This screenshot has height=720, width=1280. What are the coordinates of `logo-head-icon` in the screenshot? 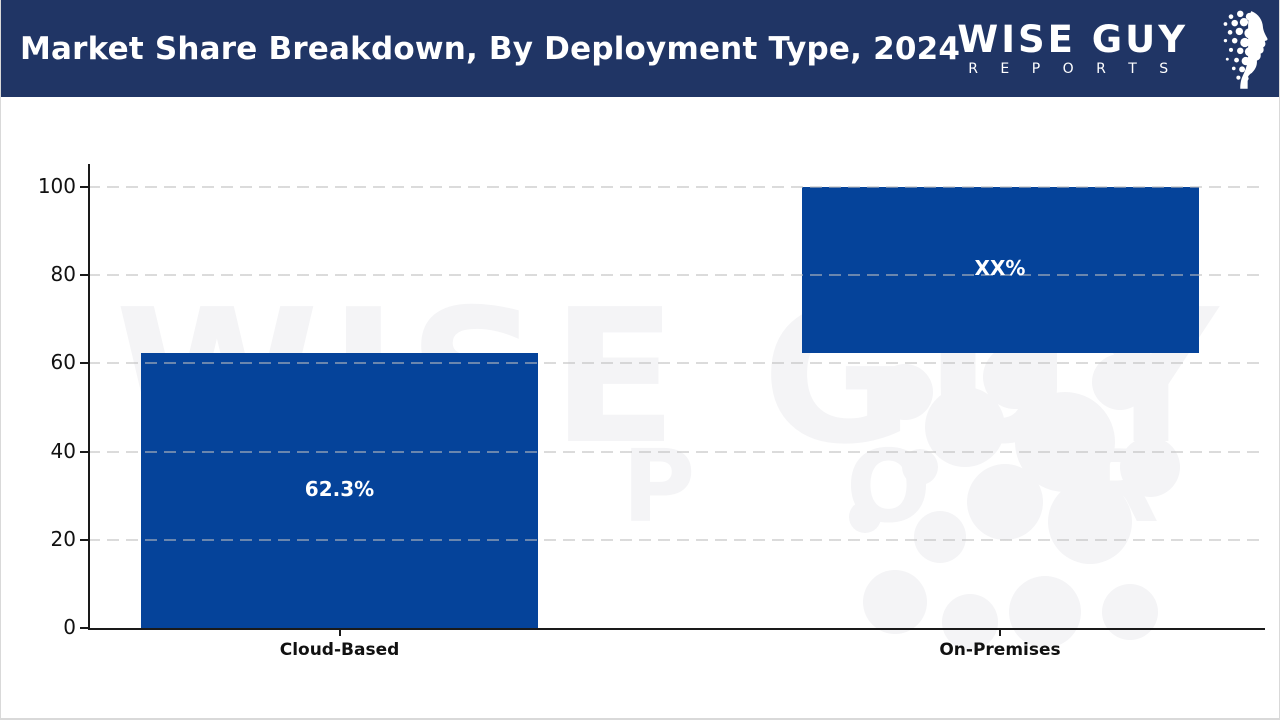 It's located at (1245, 49).